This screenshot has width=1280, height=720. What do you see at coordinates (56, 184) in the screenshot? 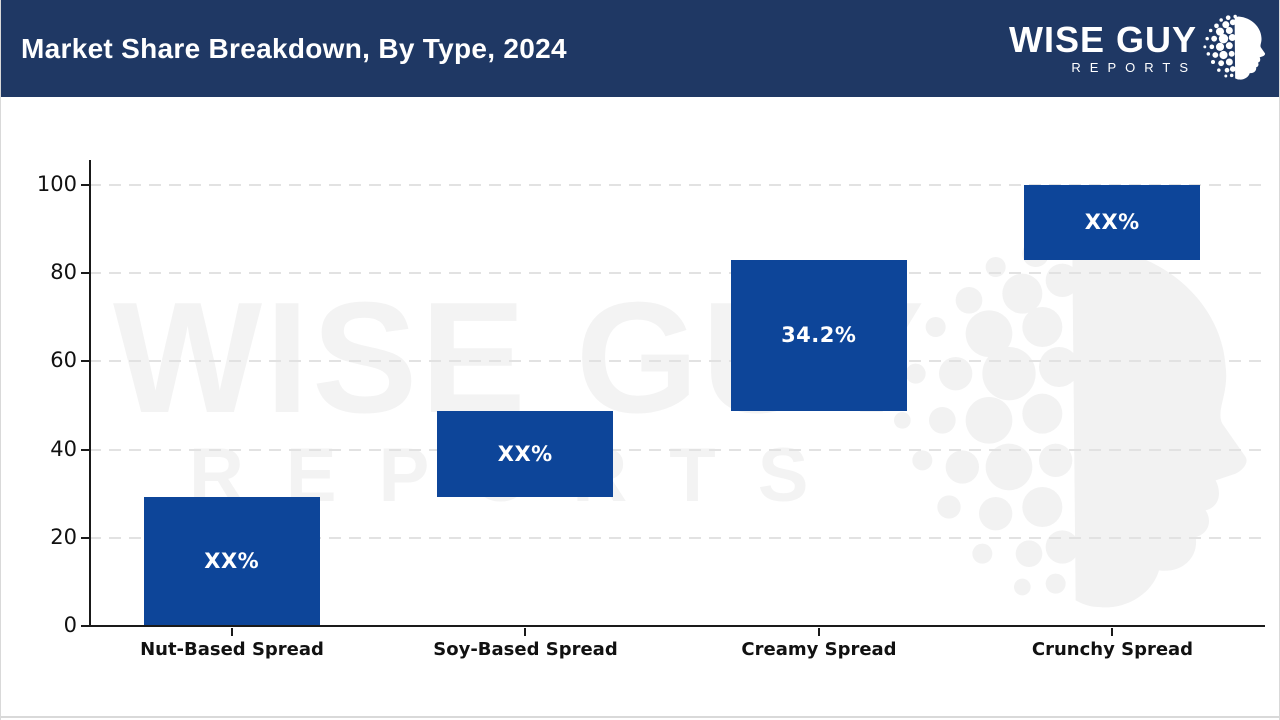
I see `y-tick-label-100: 100` at bounding box center [56, 184].